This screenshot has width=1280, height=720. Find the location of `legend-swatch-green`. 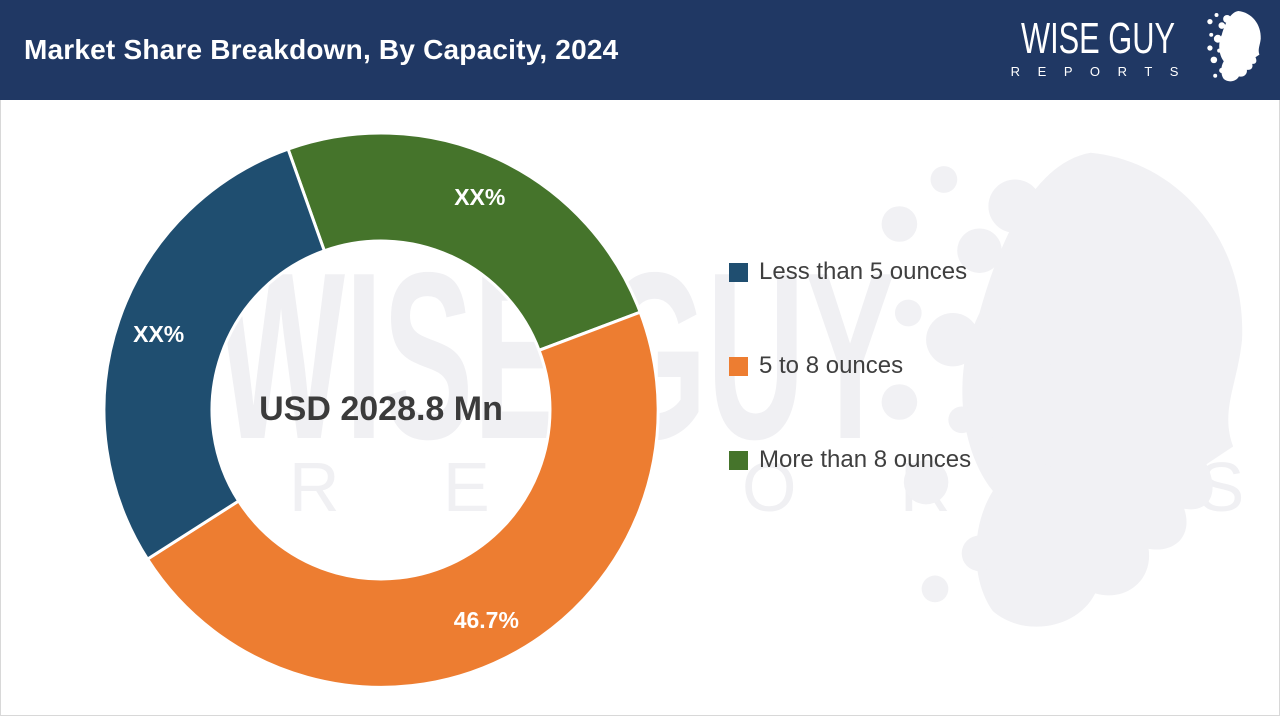

legend-swatch-green is located at coordinates (738, 460).